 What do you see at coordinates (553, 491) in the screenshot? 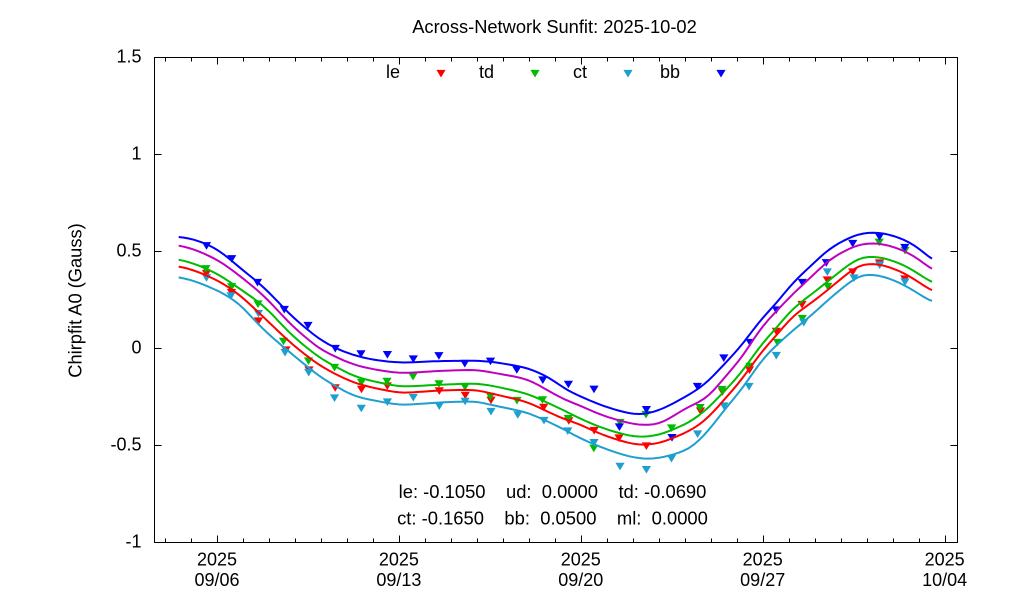
I see `svg-text:le: -0.1050 ud: 0.0000: le: -0.1050 ud: 0.0000 td: -0.0690` at bounding box center [553, 491].